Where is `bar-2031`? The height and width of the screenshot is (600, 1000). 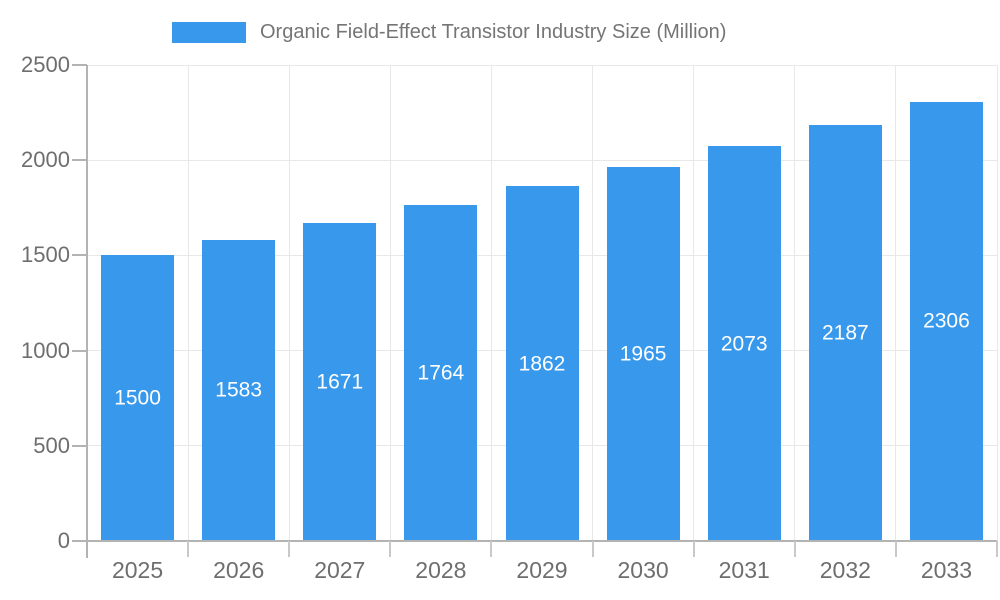 bar-2031 is located at coordinates (744, 343).